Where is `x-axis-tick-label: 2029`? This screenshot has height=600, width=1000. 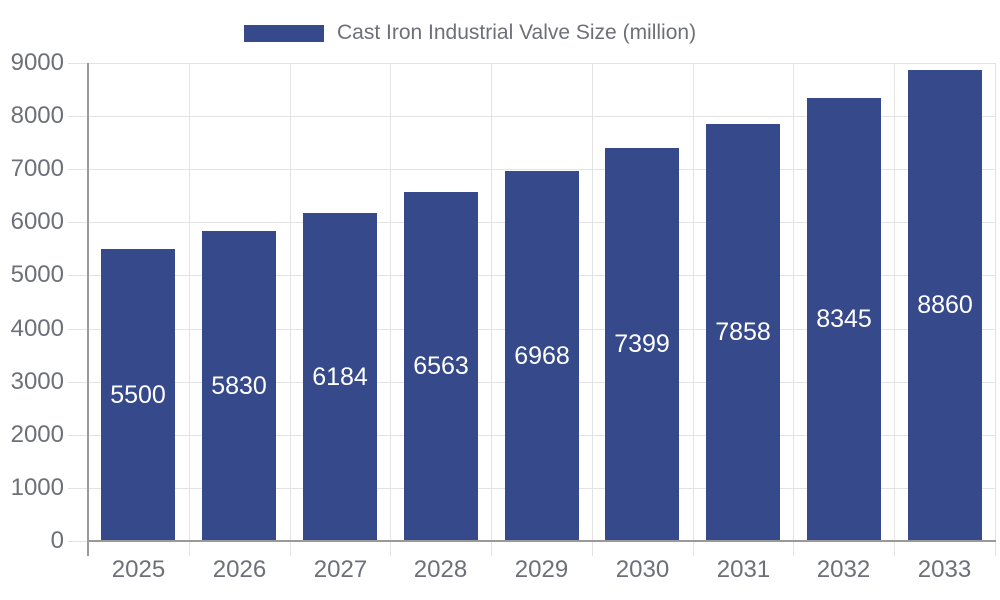 x-axis-tick-label: 2029 is located at coordinates (541, 569).